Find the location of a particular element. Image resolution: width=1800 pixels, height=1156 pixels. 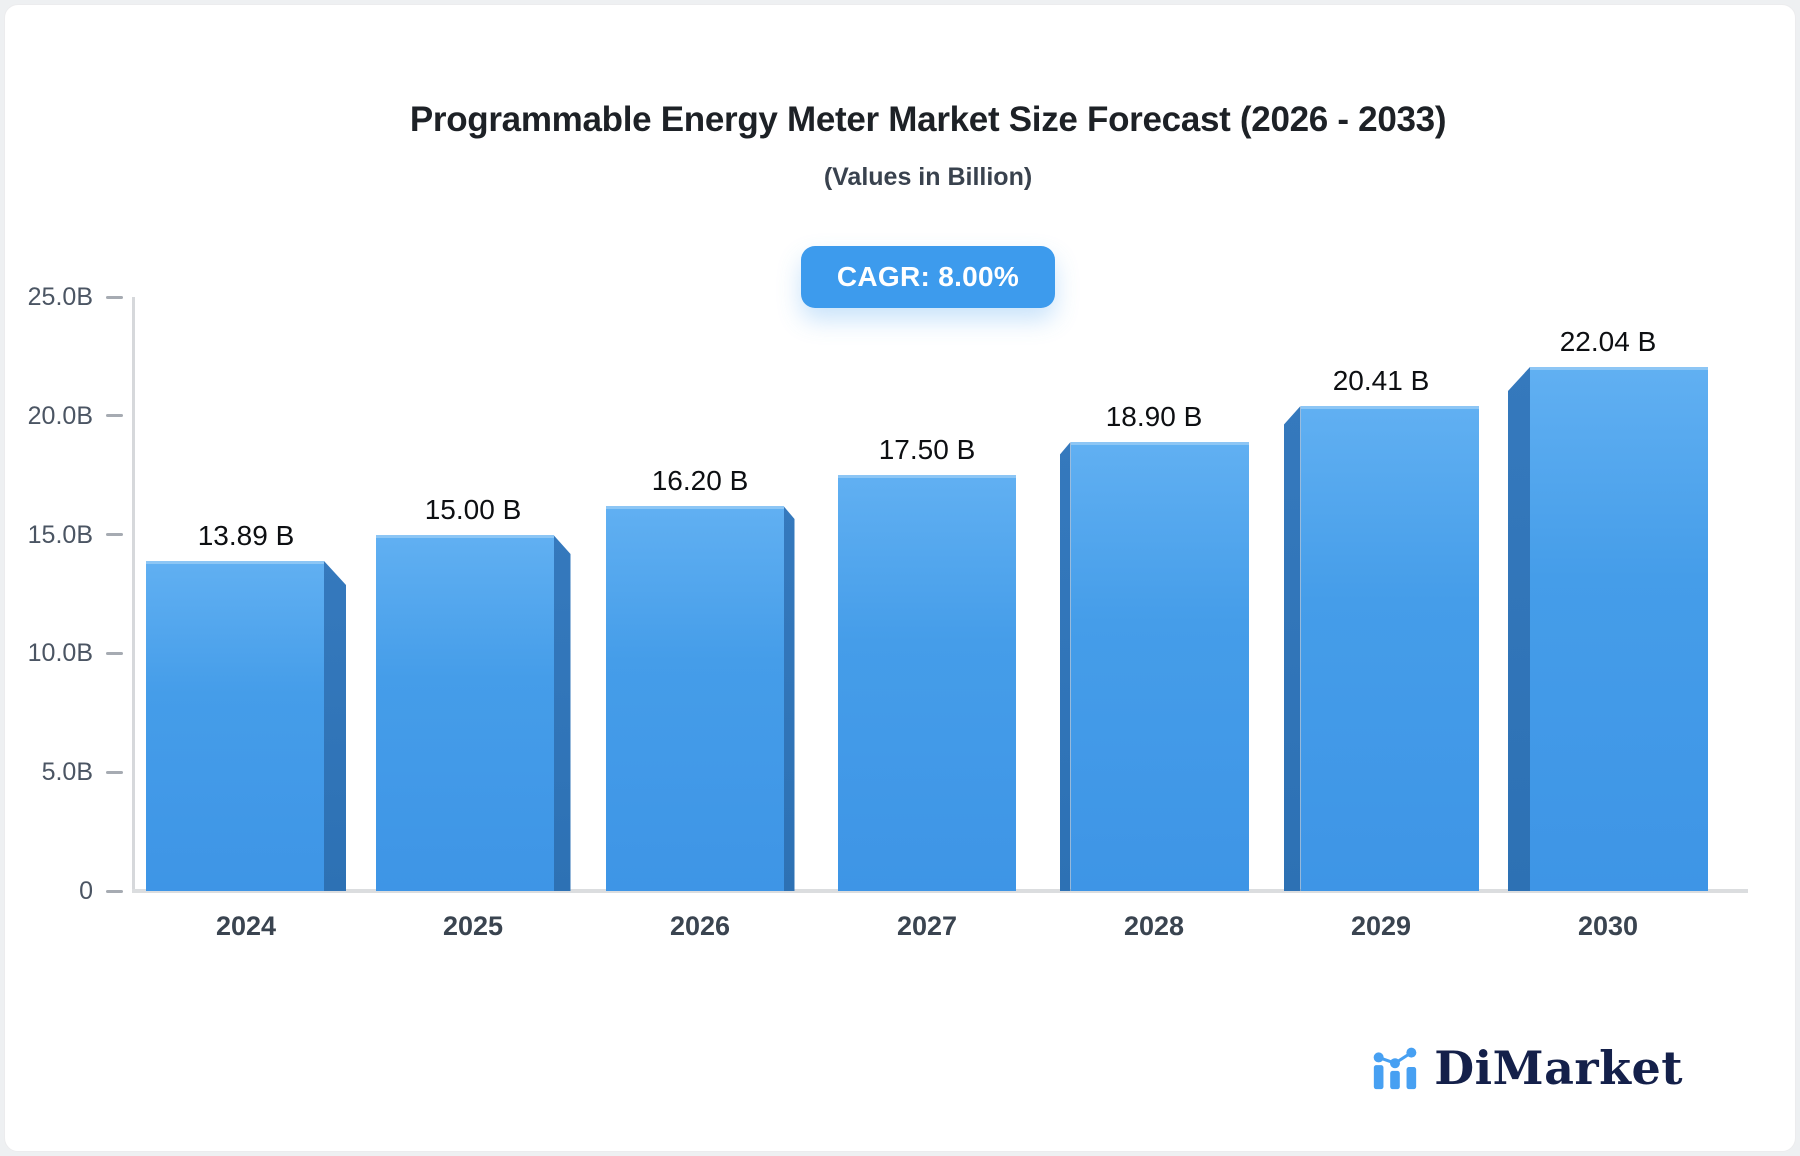

cagr-badge: CAGR: 8.00% is located at coordinates (928, 277).